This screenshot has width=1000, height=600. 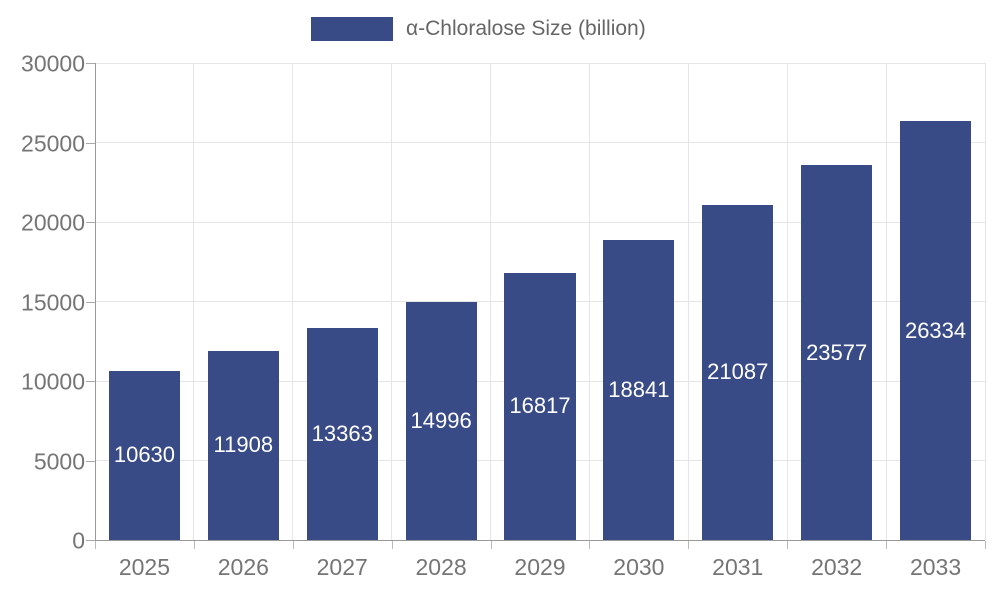 What do you see at coordinates (540, 540) in the screenshot?
I see `x-axis-line` at bounding box center [540, 540].